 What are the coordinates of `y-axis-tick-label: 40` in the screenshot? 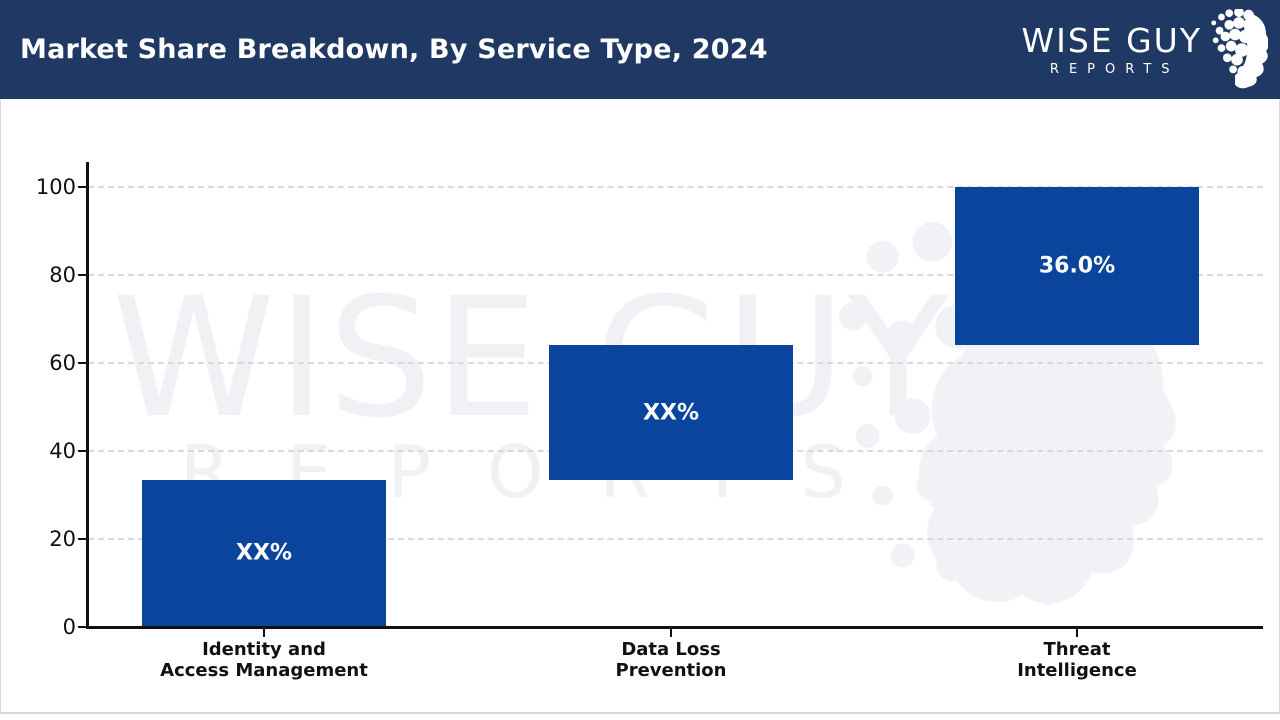 It's located at (62, 451).